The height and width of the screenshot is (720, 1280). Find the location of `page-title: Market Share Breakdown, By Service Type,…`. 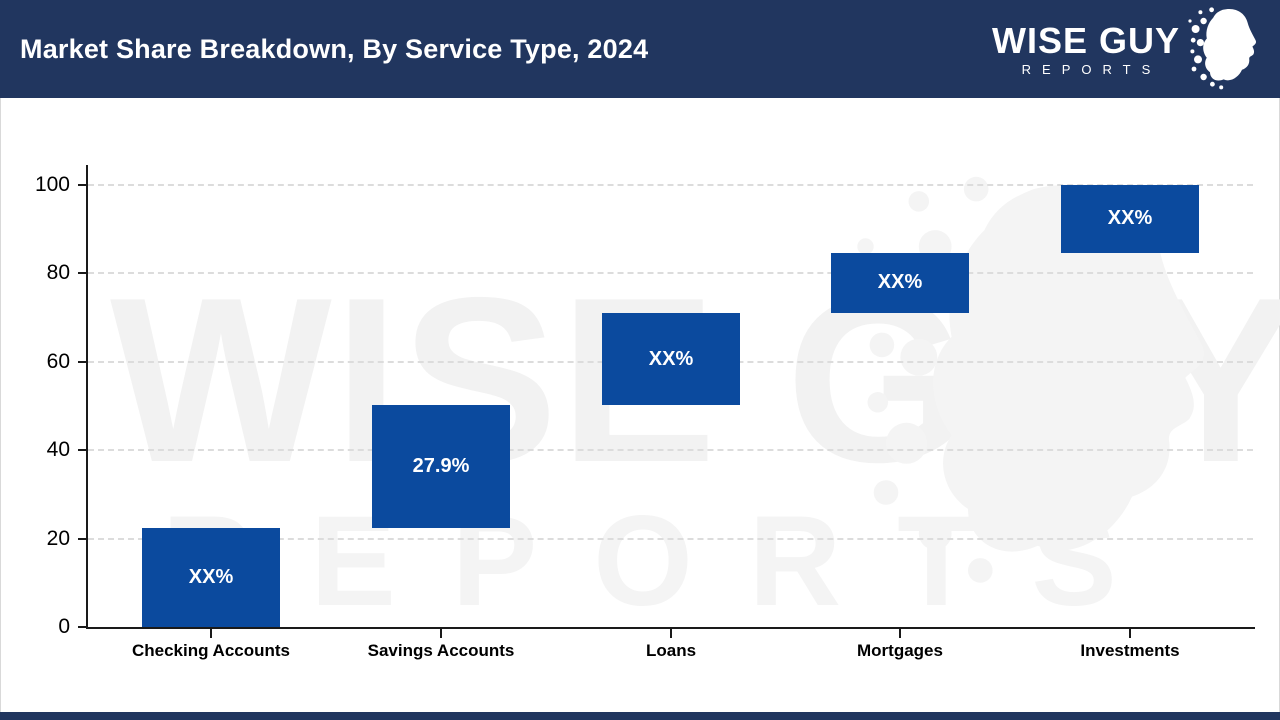

page-title: Market Share Breakdown, By Service Type,… is located at coordinates (334, 48).